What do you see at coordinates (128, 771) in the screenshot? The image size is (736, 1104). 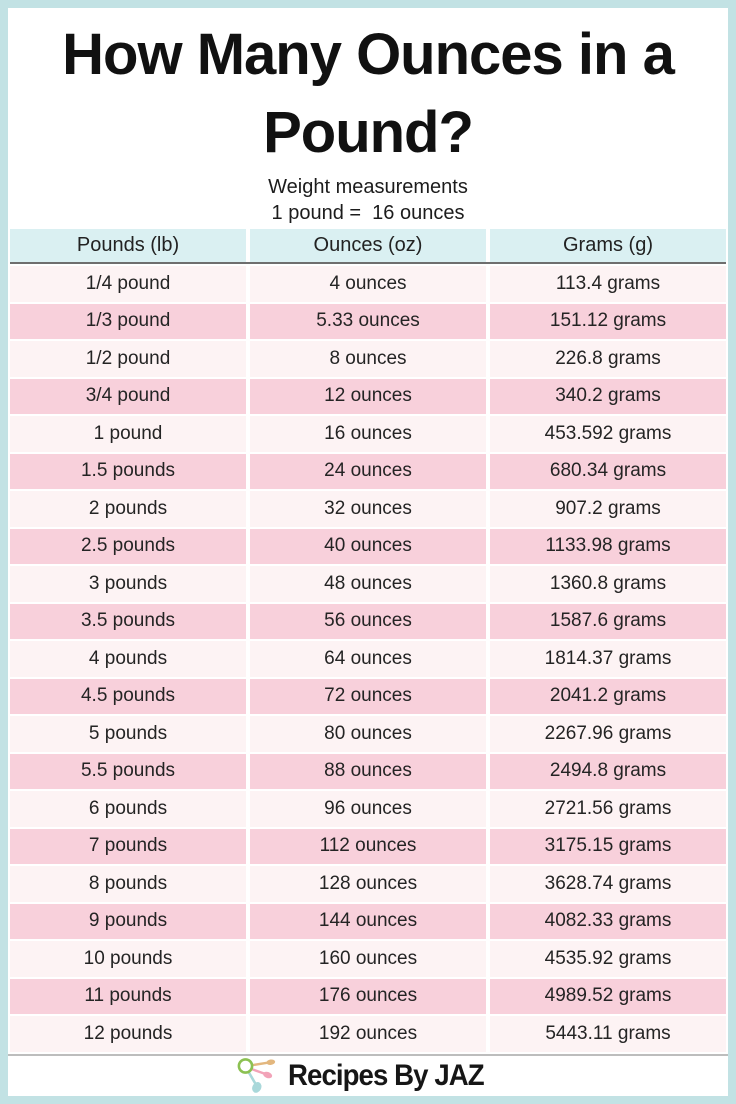 I see `cell-pounds: 5.5 pounds` at bounding box center [128, 771].